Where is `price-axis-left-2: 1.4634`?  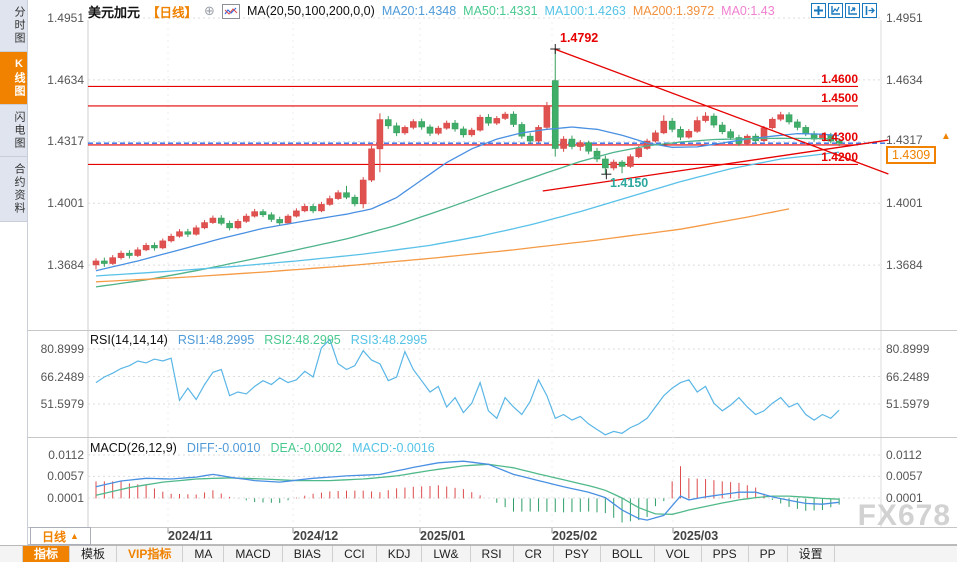 price-axis-left-2: 1.4634 is located at coordinates (65, 80).